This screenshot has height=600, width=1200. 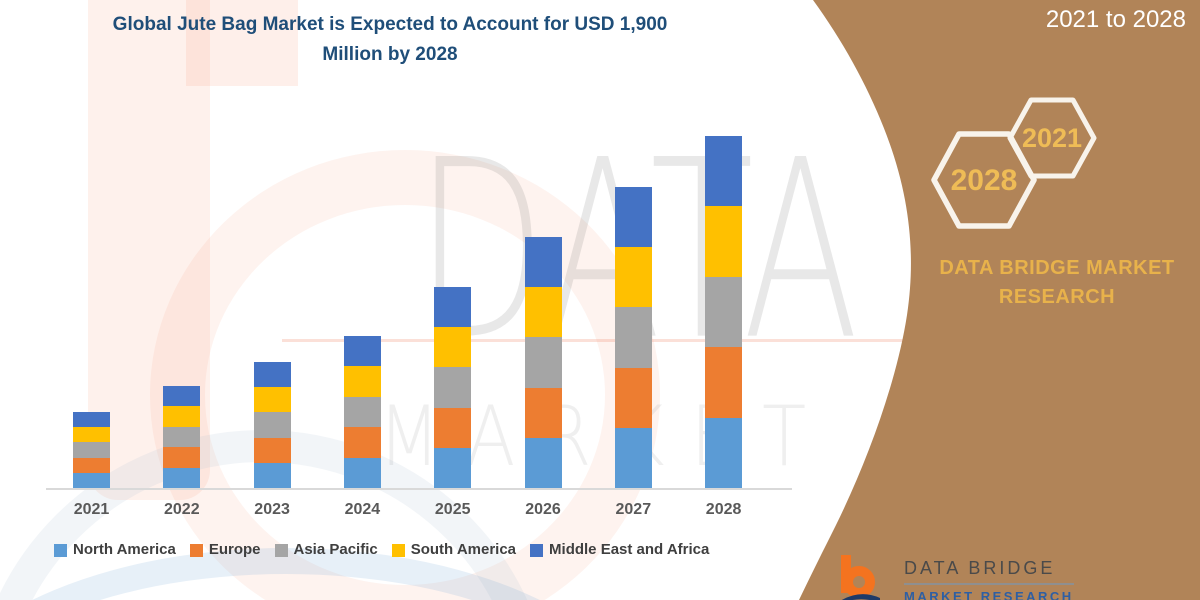 I want to click on bar-2022, so click(x=182, y=437).